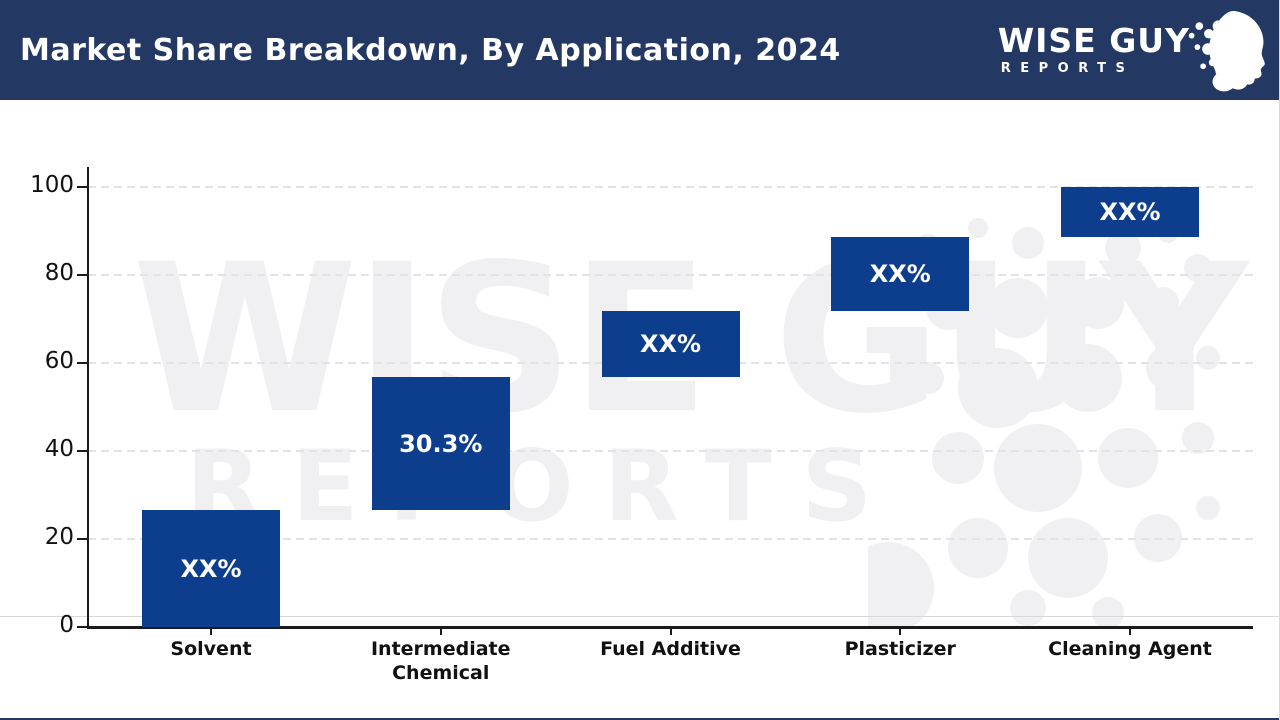 Image resolution: width=1280 pixels, height=720 pixels. I want to click on y-axis-tick-label: 40, so click(59, 449).